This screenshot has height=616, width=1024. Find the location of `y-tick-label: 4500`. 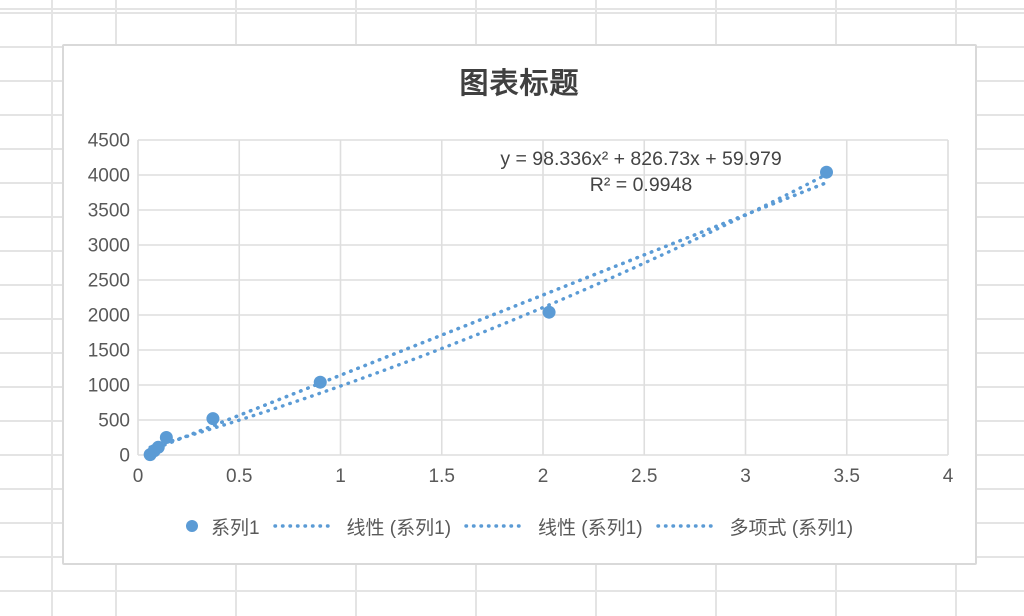

y-tick-label: 4500 is located at coordinates (109, 141).